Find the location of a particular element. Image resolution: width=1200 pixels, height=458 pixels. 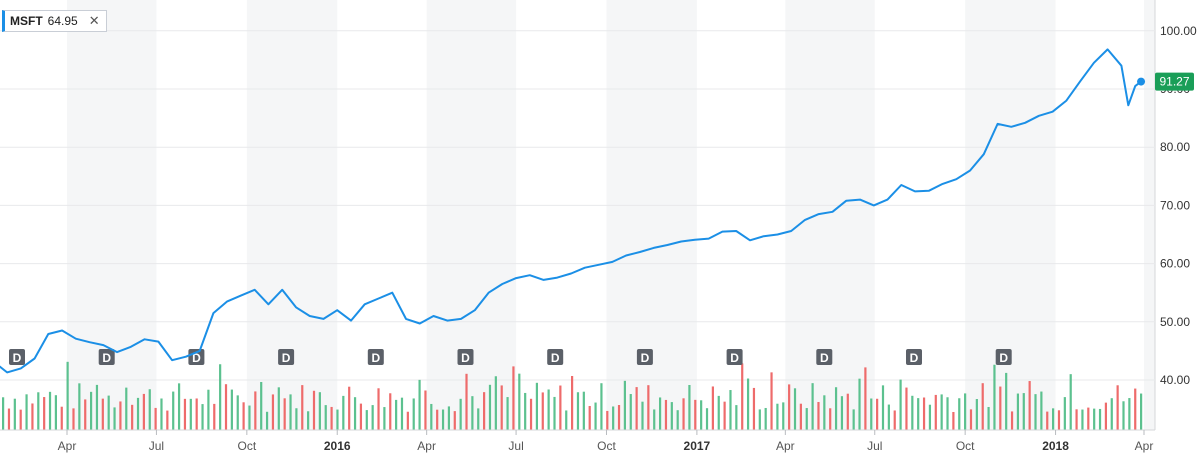

last-price-badge-box is located at coordinates (1174, 81).